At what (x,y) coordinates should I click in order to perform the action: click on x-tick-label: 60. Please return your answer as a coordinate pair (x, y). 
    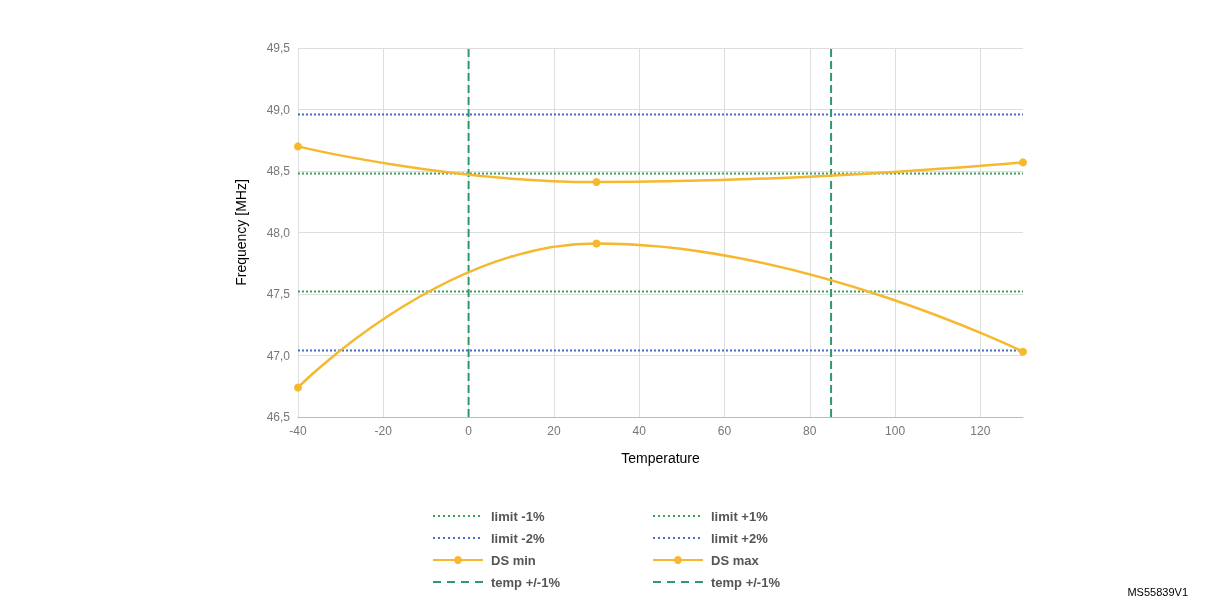
    Looking at the image, I should click on (724, 431).